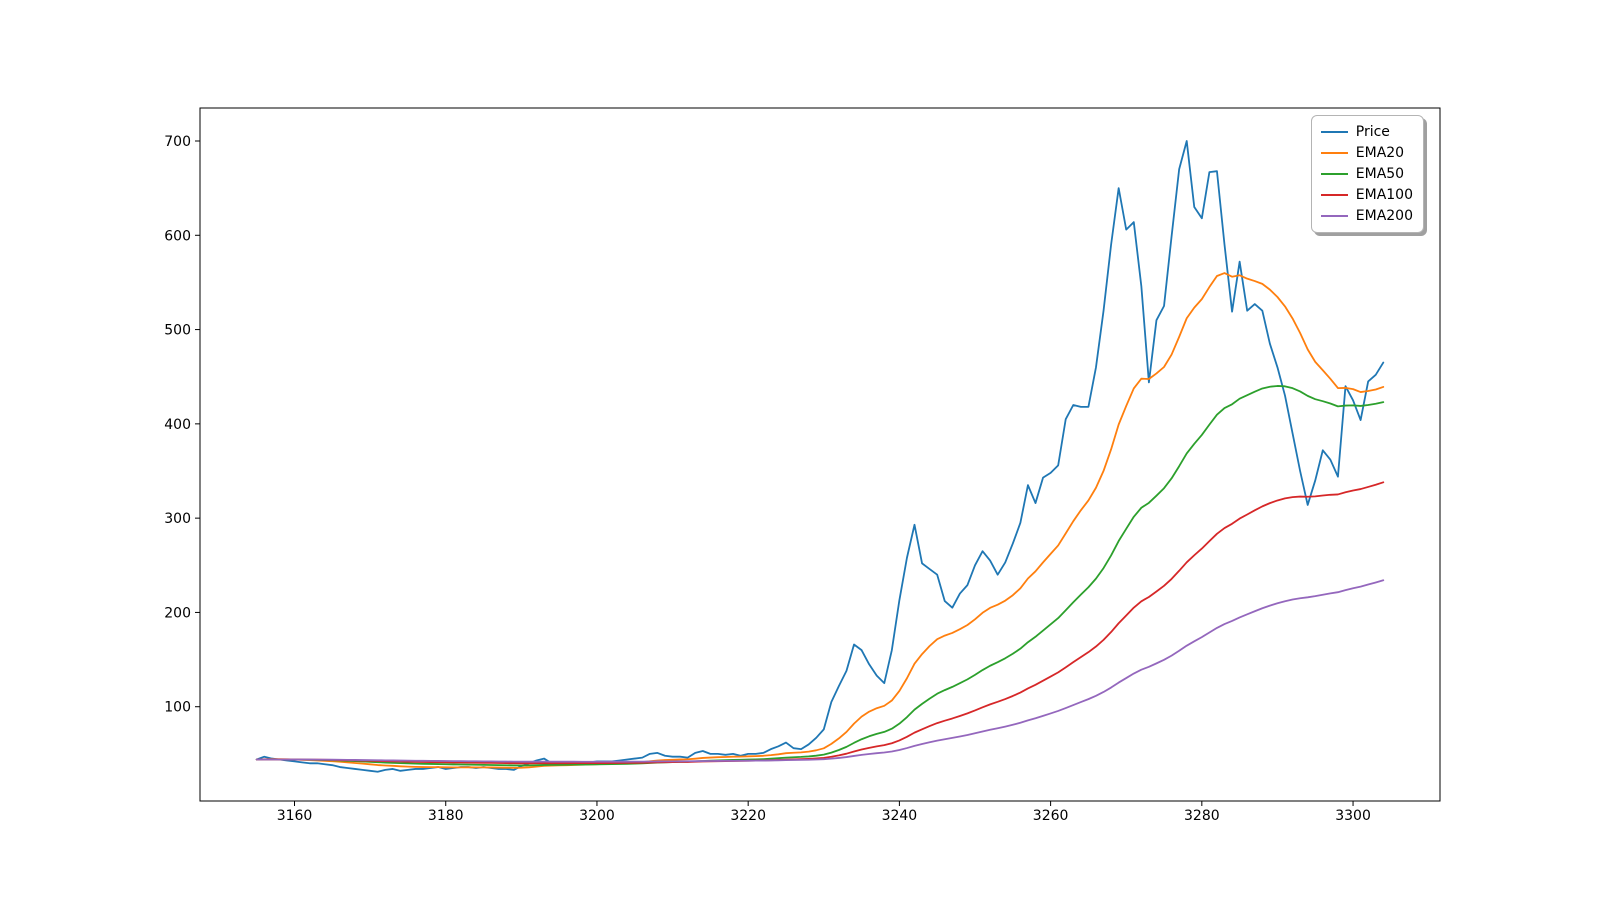 The width and height of the screenshot is (1600, 900). What do you see at coordinates (1202, 816) in the screenshot?
I see `x-tick-label-3280: 3280` at bounding box center [1202, 816].